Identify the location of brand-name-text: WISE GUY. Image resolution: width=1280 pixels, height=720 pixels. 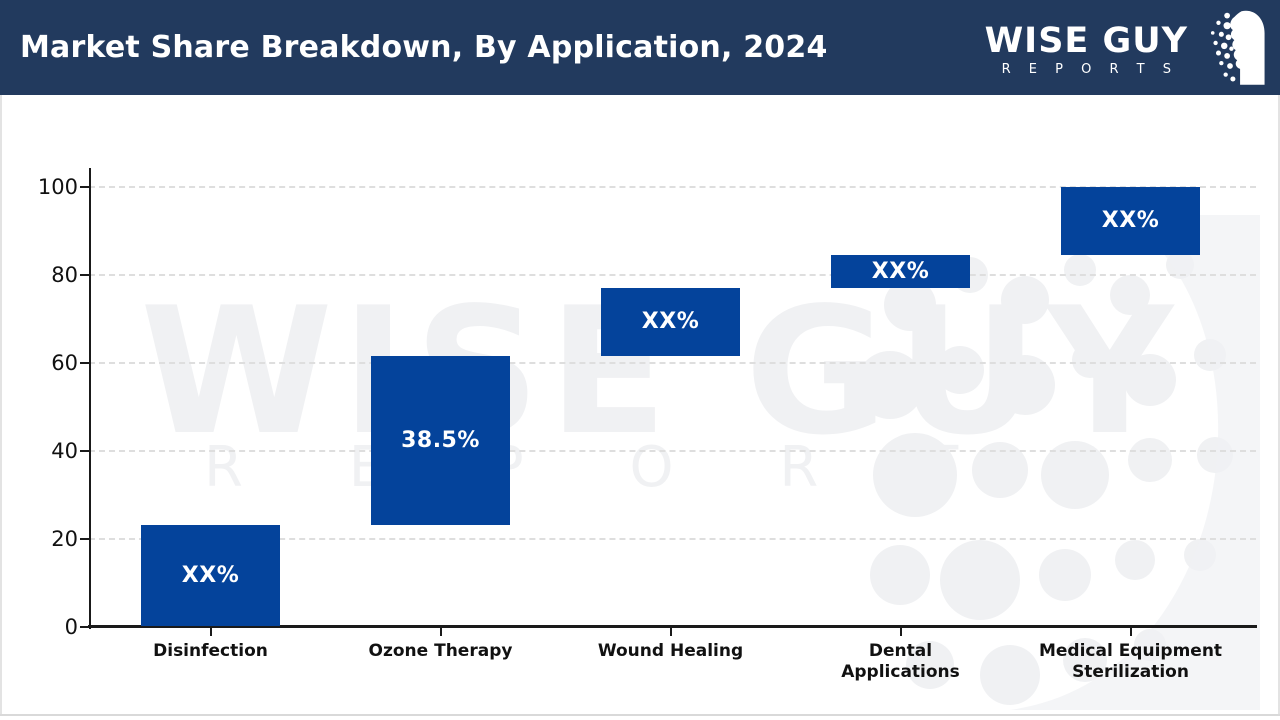
(1086, 40).